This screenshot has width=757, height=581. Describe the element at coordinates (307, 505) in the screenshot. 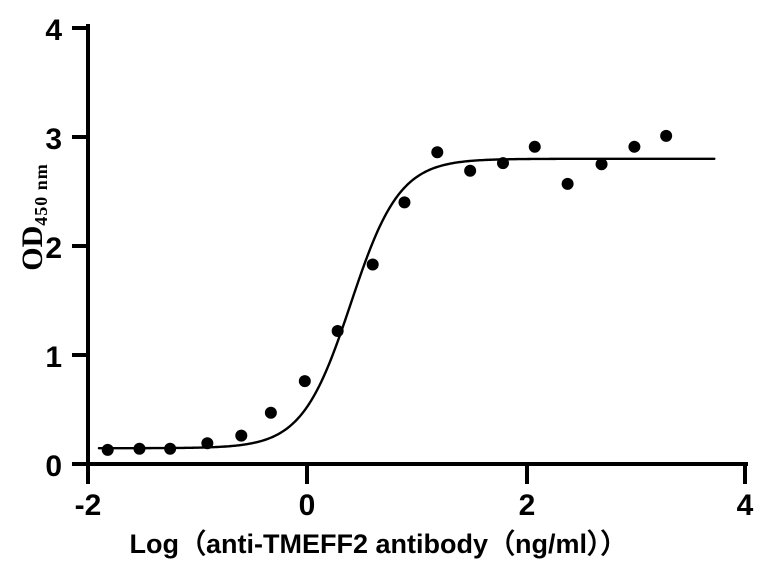

I see `x-tick-label-0: 0` at that location.